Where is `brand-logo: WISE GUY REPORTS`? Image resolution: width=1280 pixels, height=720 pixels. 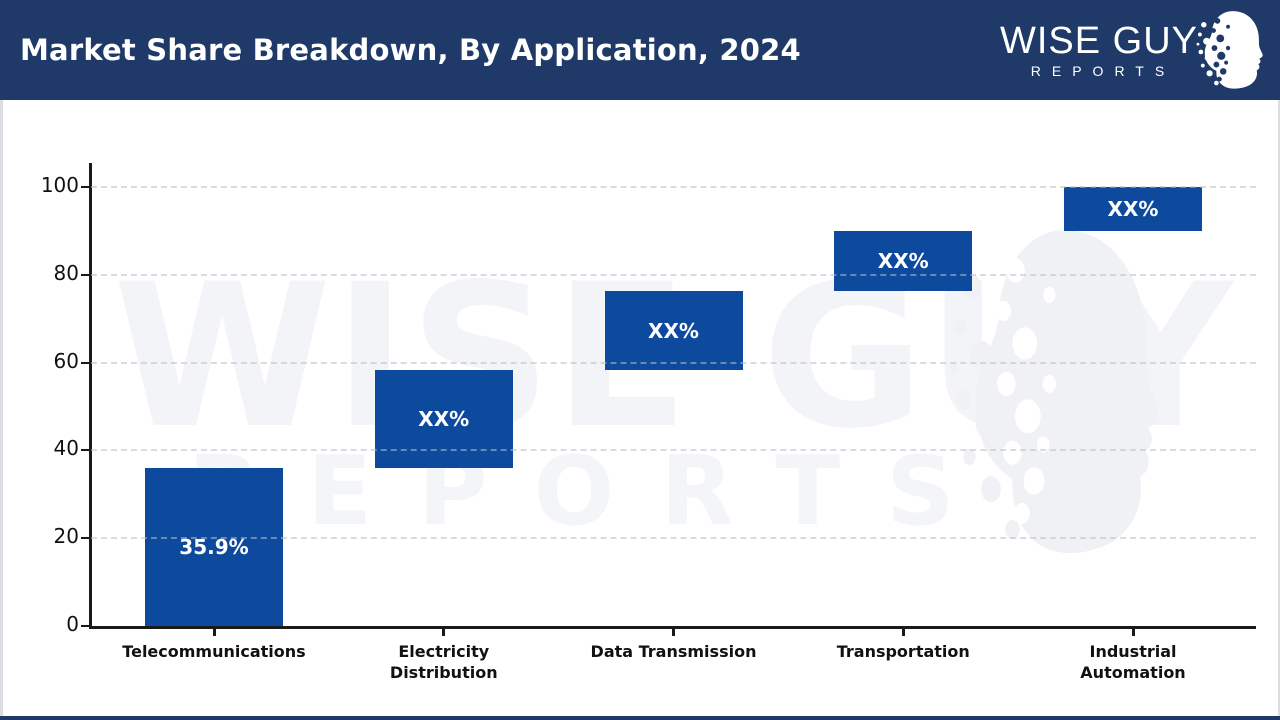 brand-logo: WISE GUY REPORTS is located at coordinates (1132, 50).